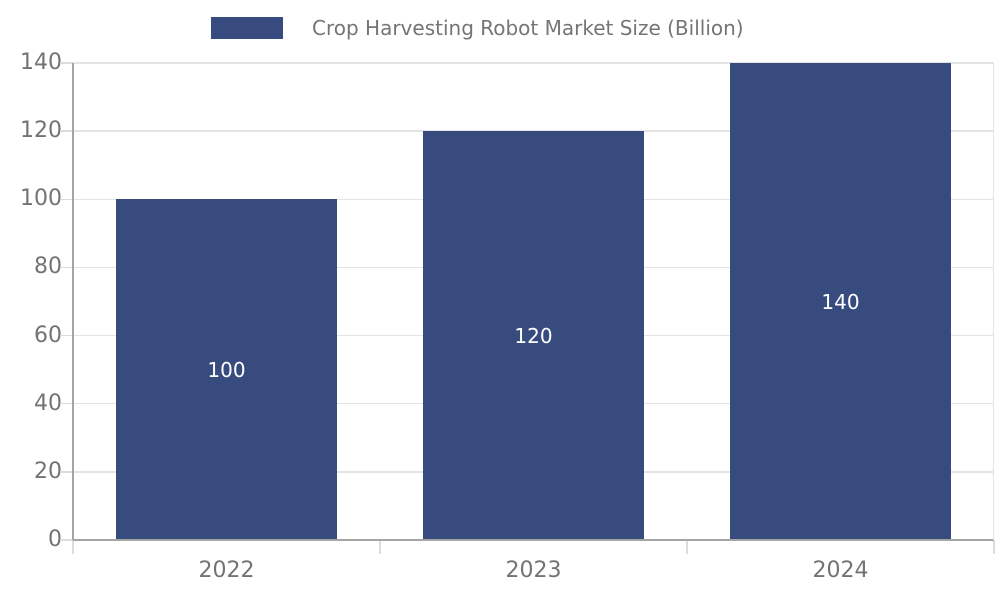  I want to click on bar-2022: 100, so click(226, 369).